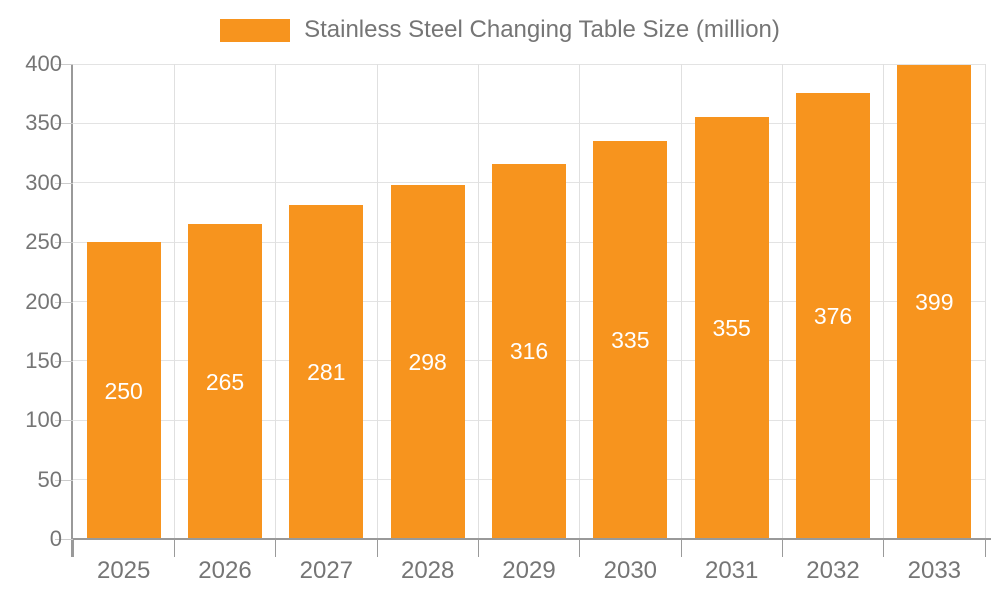 The height and width of the screenshot is (600, 1000). I want to click on x-axis-tick-label: 2025, so click(123, 570).